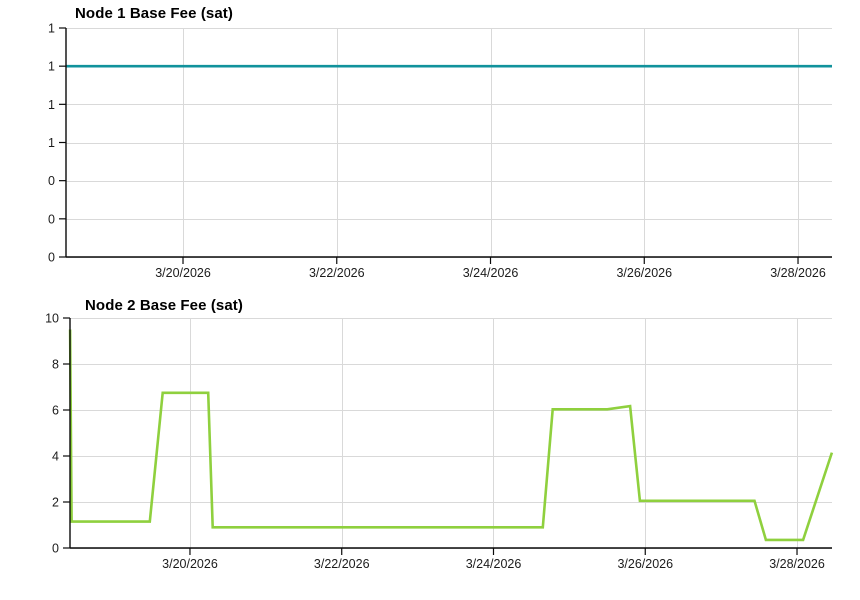  What do you see at coordinates (55, 365) in the screenshot?
I see `y-tick-label: 8` at bounding box center [55, 365].